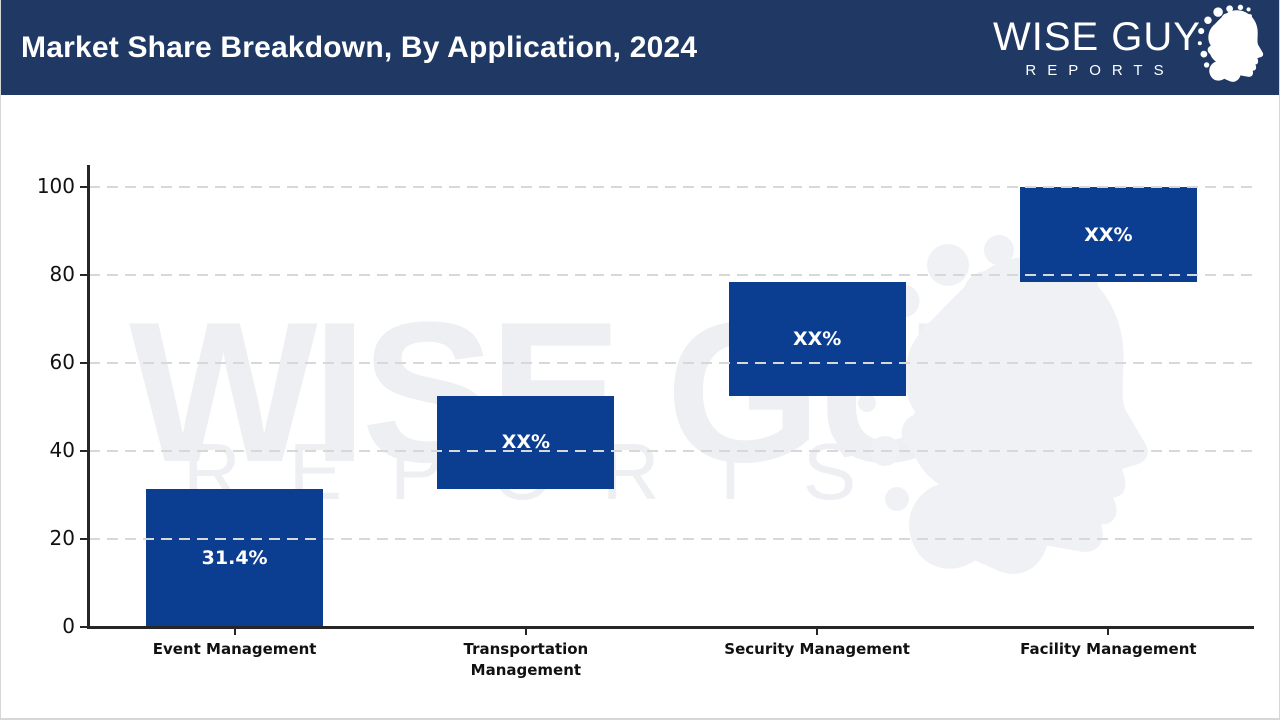  I want to click on category-label: Transportation Management, so click(526, 659).